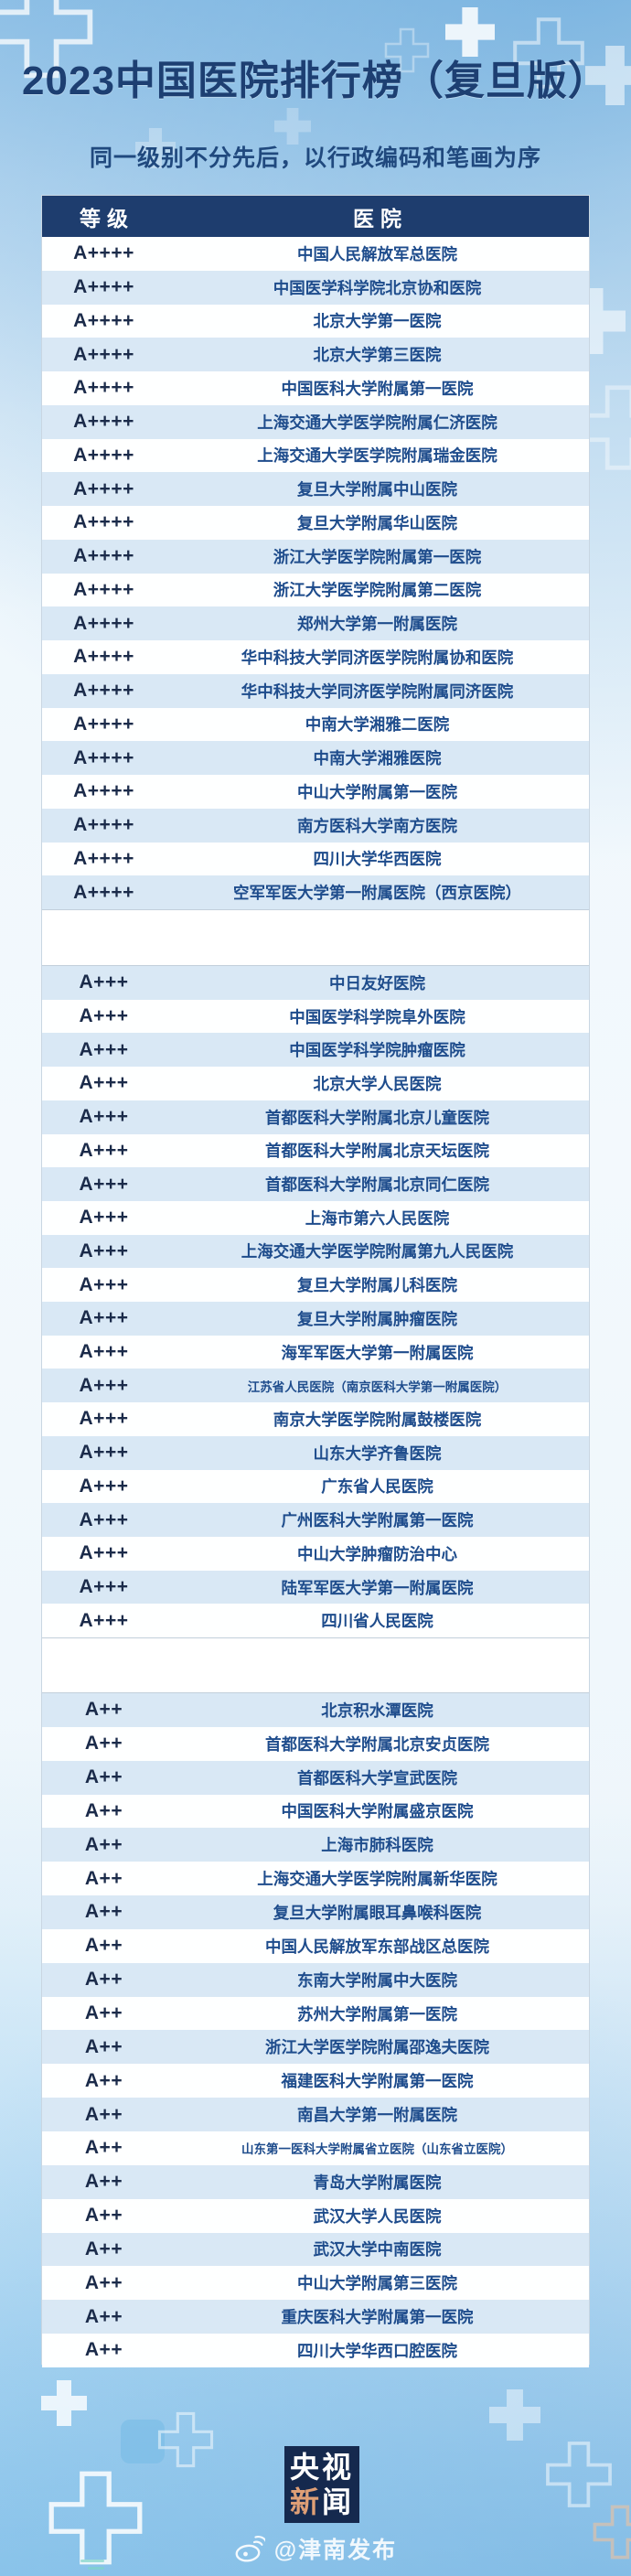 The image size is (631, 2576). Describe the element at coordinates (338, 2501) in the screenshot. I see `logo-char-wen: 闻` at that location.